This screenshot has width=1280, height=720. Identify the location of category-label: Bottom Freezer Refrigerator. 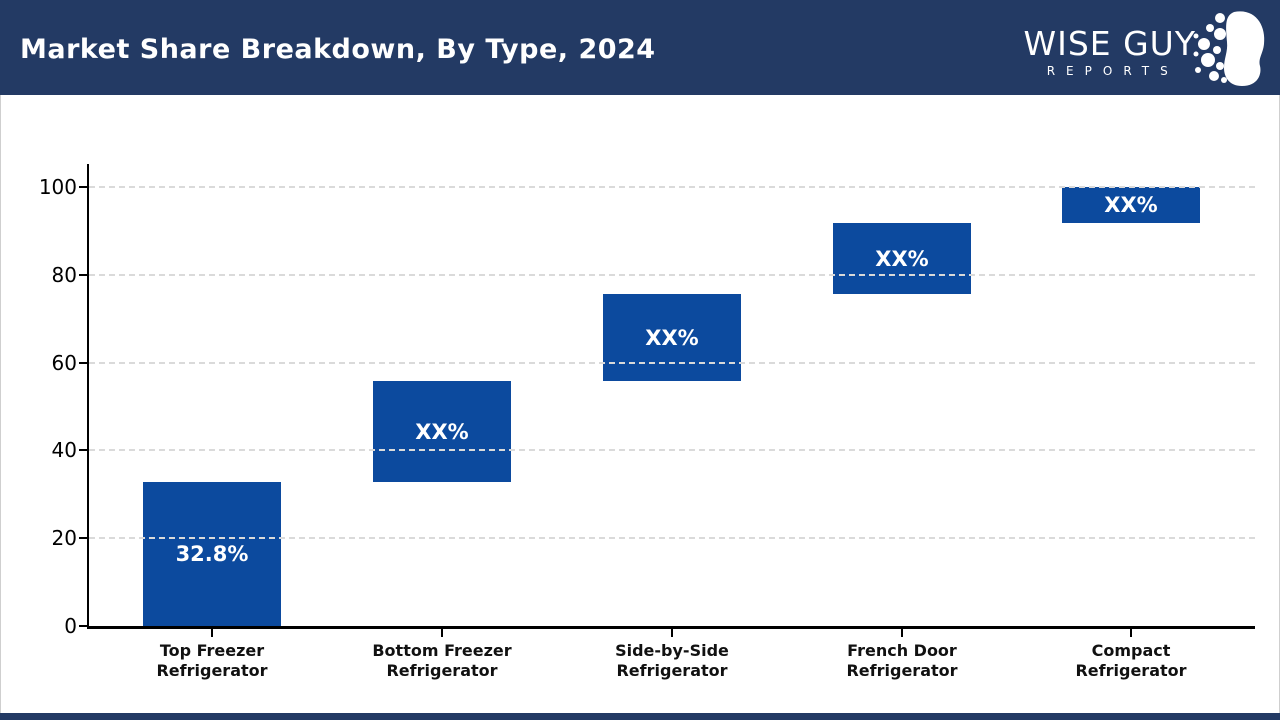
(442, 661).